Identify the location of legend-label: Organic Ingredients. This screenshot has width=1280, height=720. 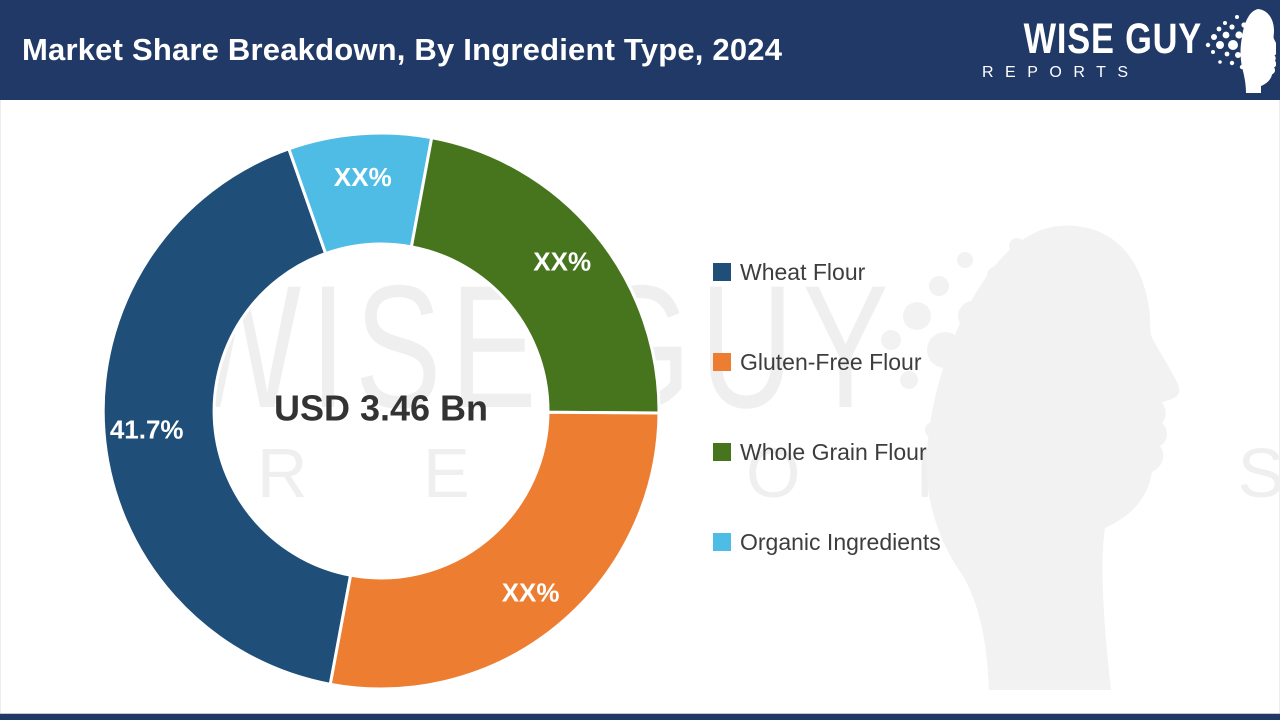
(840, 541).